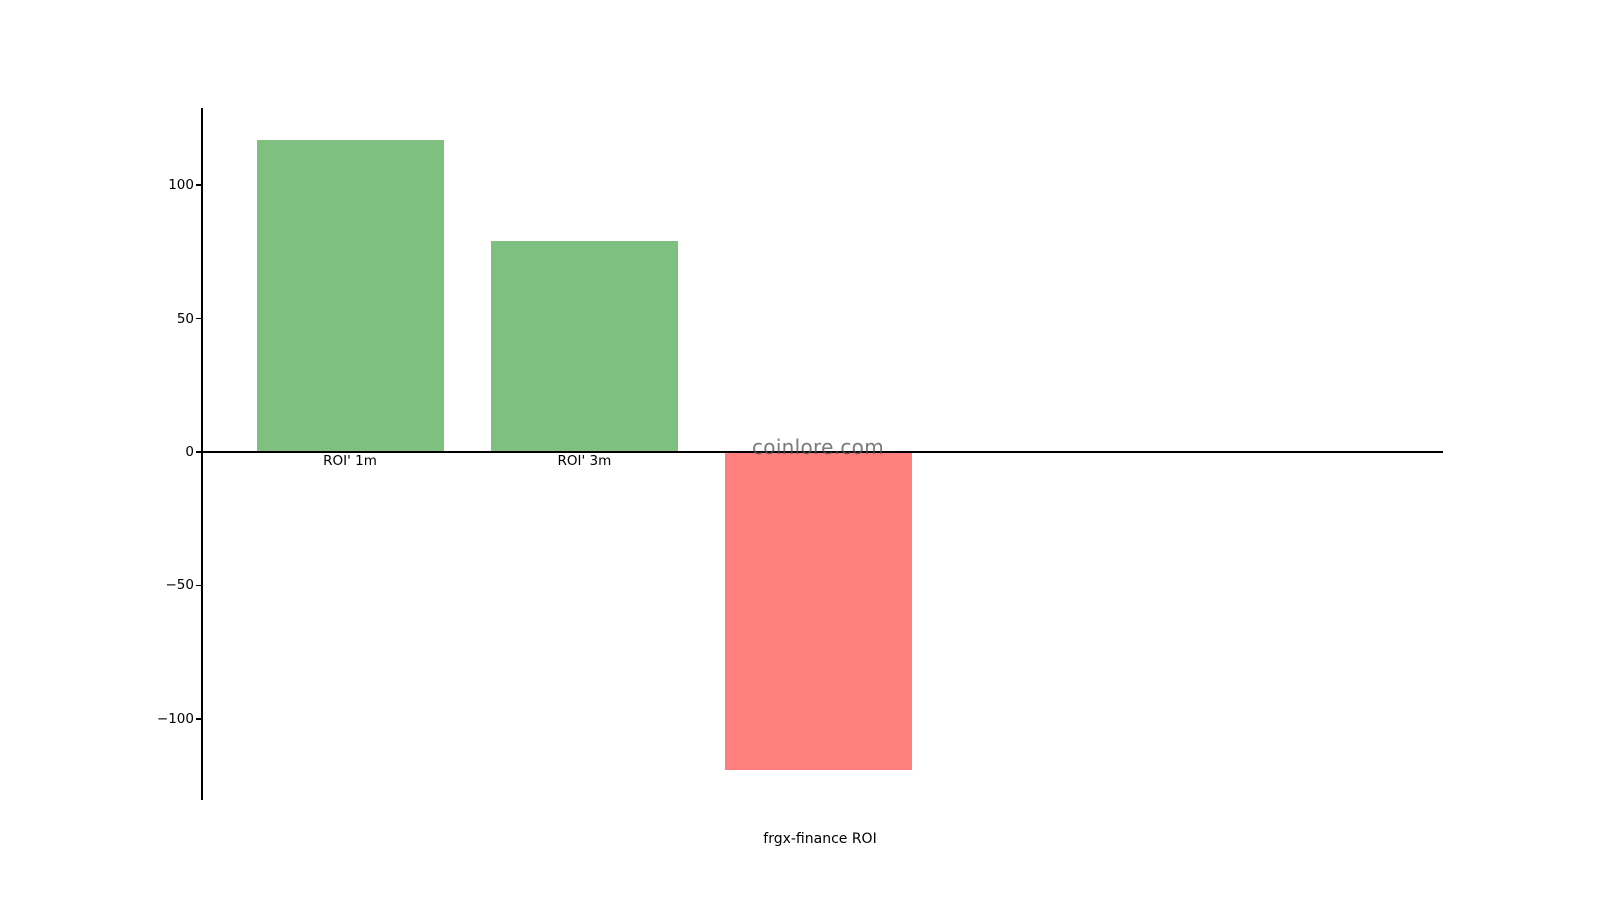  I want to click on y-tick-label: 50, so click(185, 318).